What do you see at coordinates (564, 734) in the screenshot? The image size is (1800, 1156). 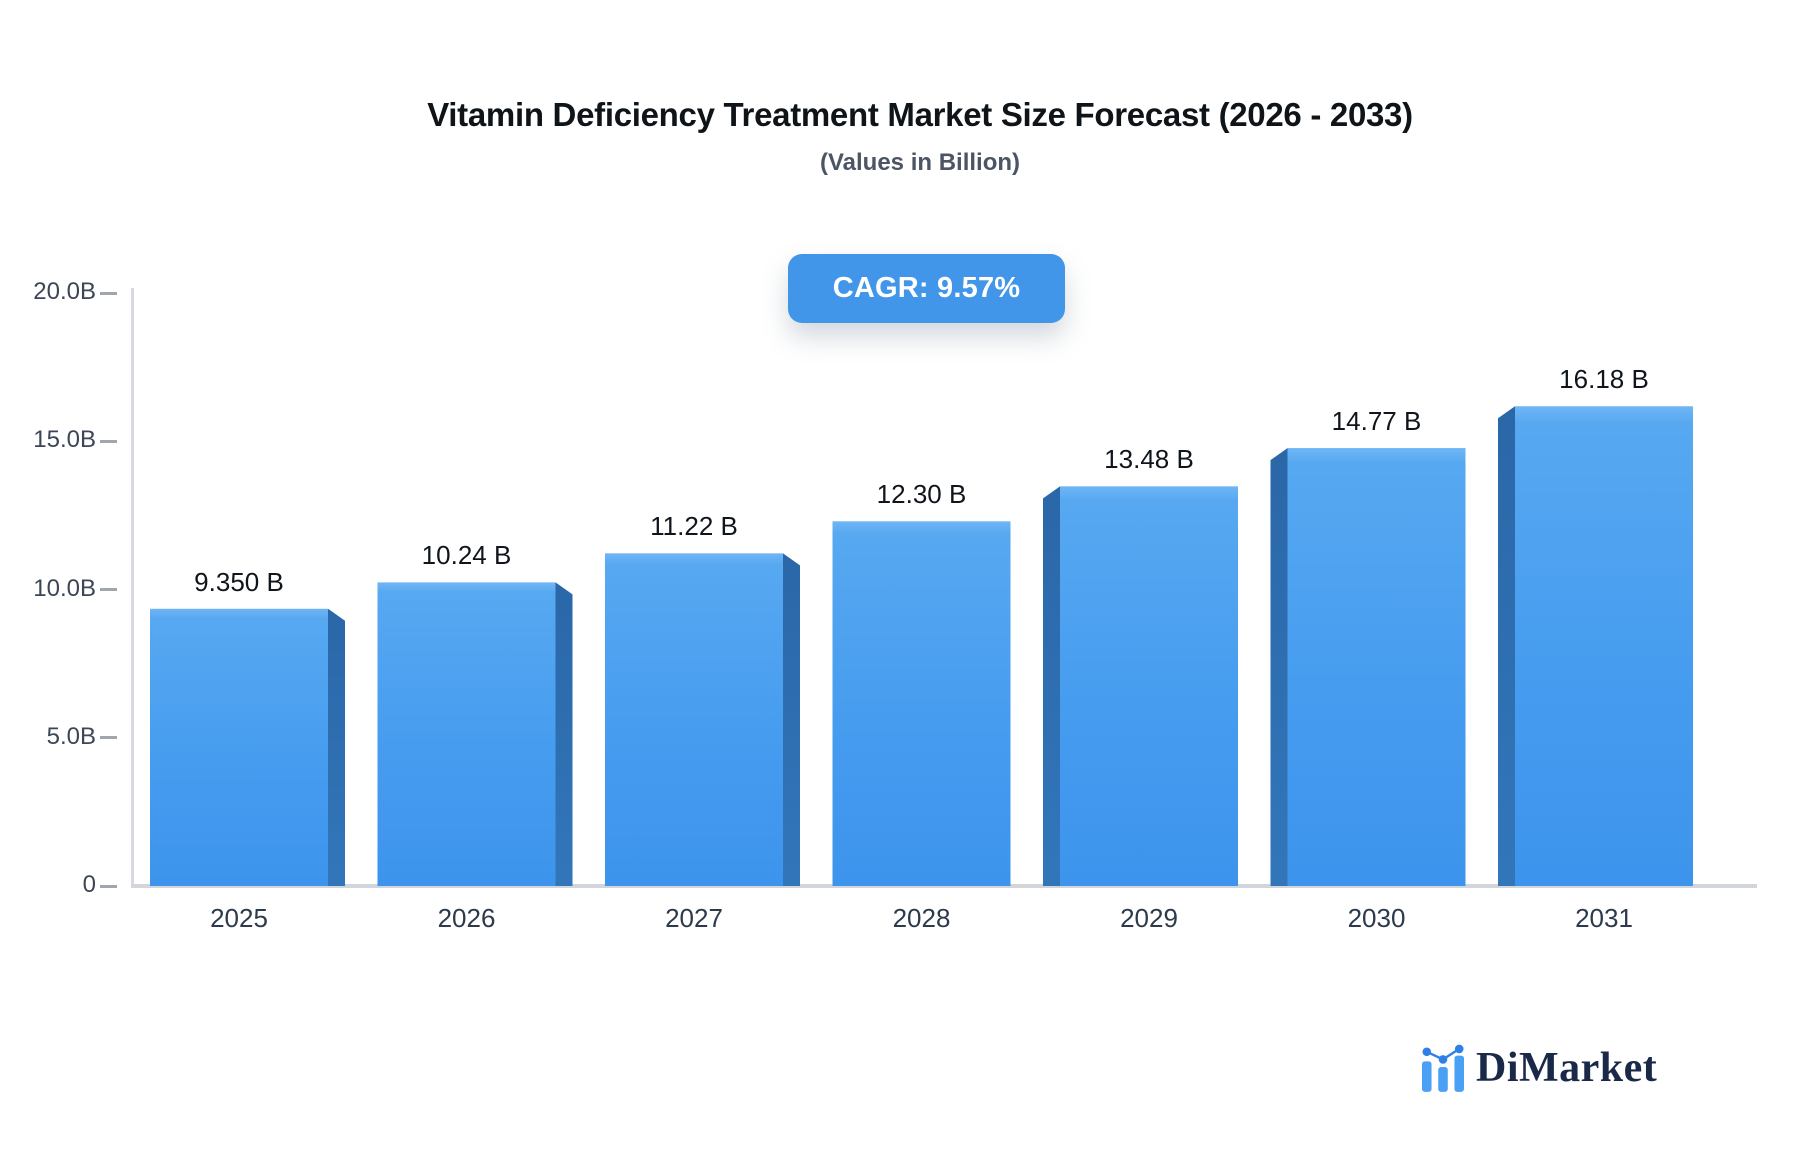 I see `bar-side-2026` at bounding box center [564, 734].